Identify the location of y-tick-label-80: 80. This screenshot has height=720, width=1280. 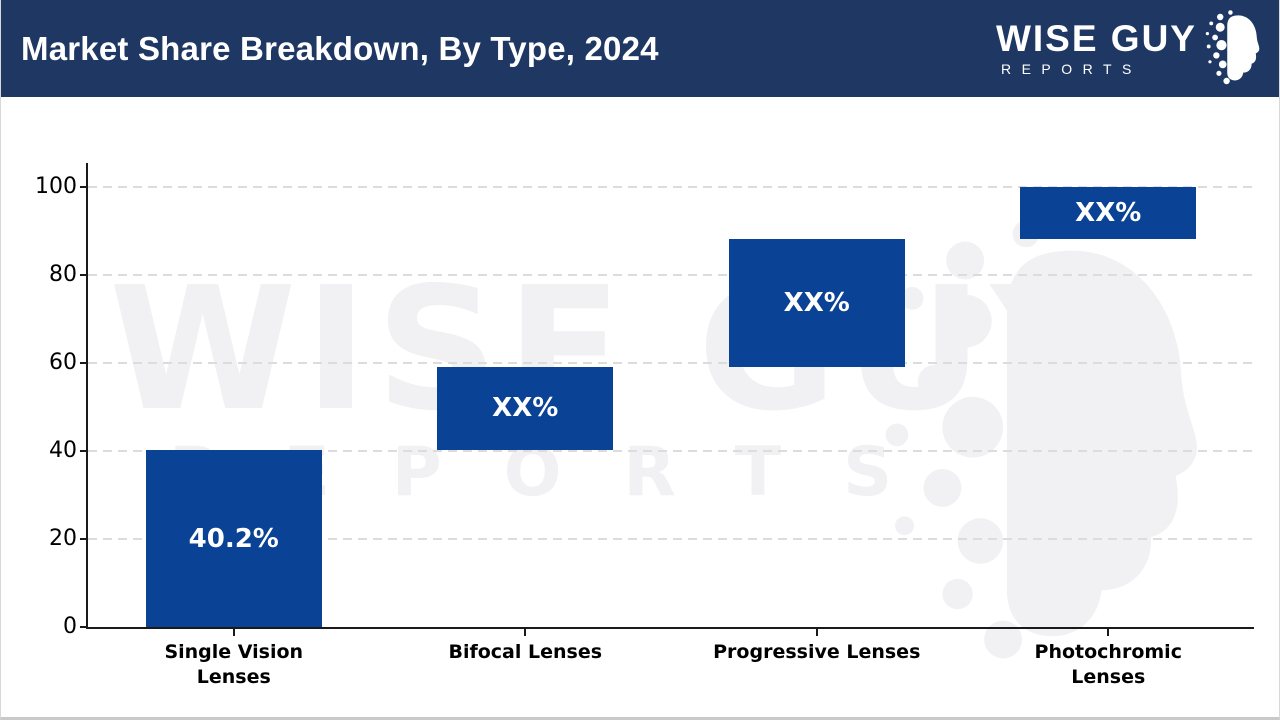
(63, 274).